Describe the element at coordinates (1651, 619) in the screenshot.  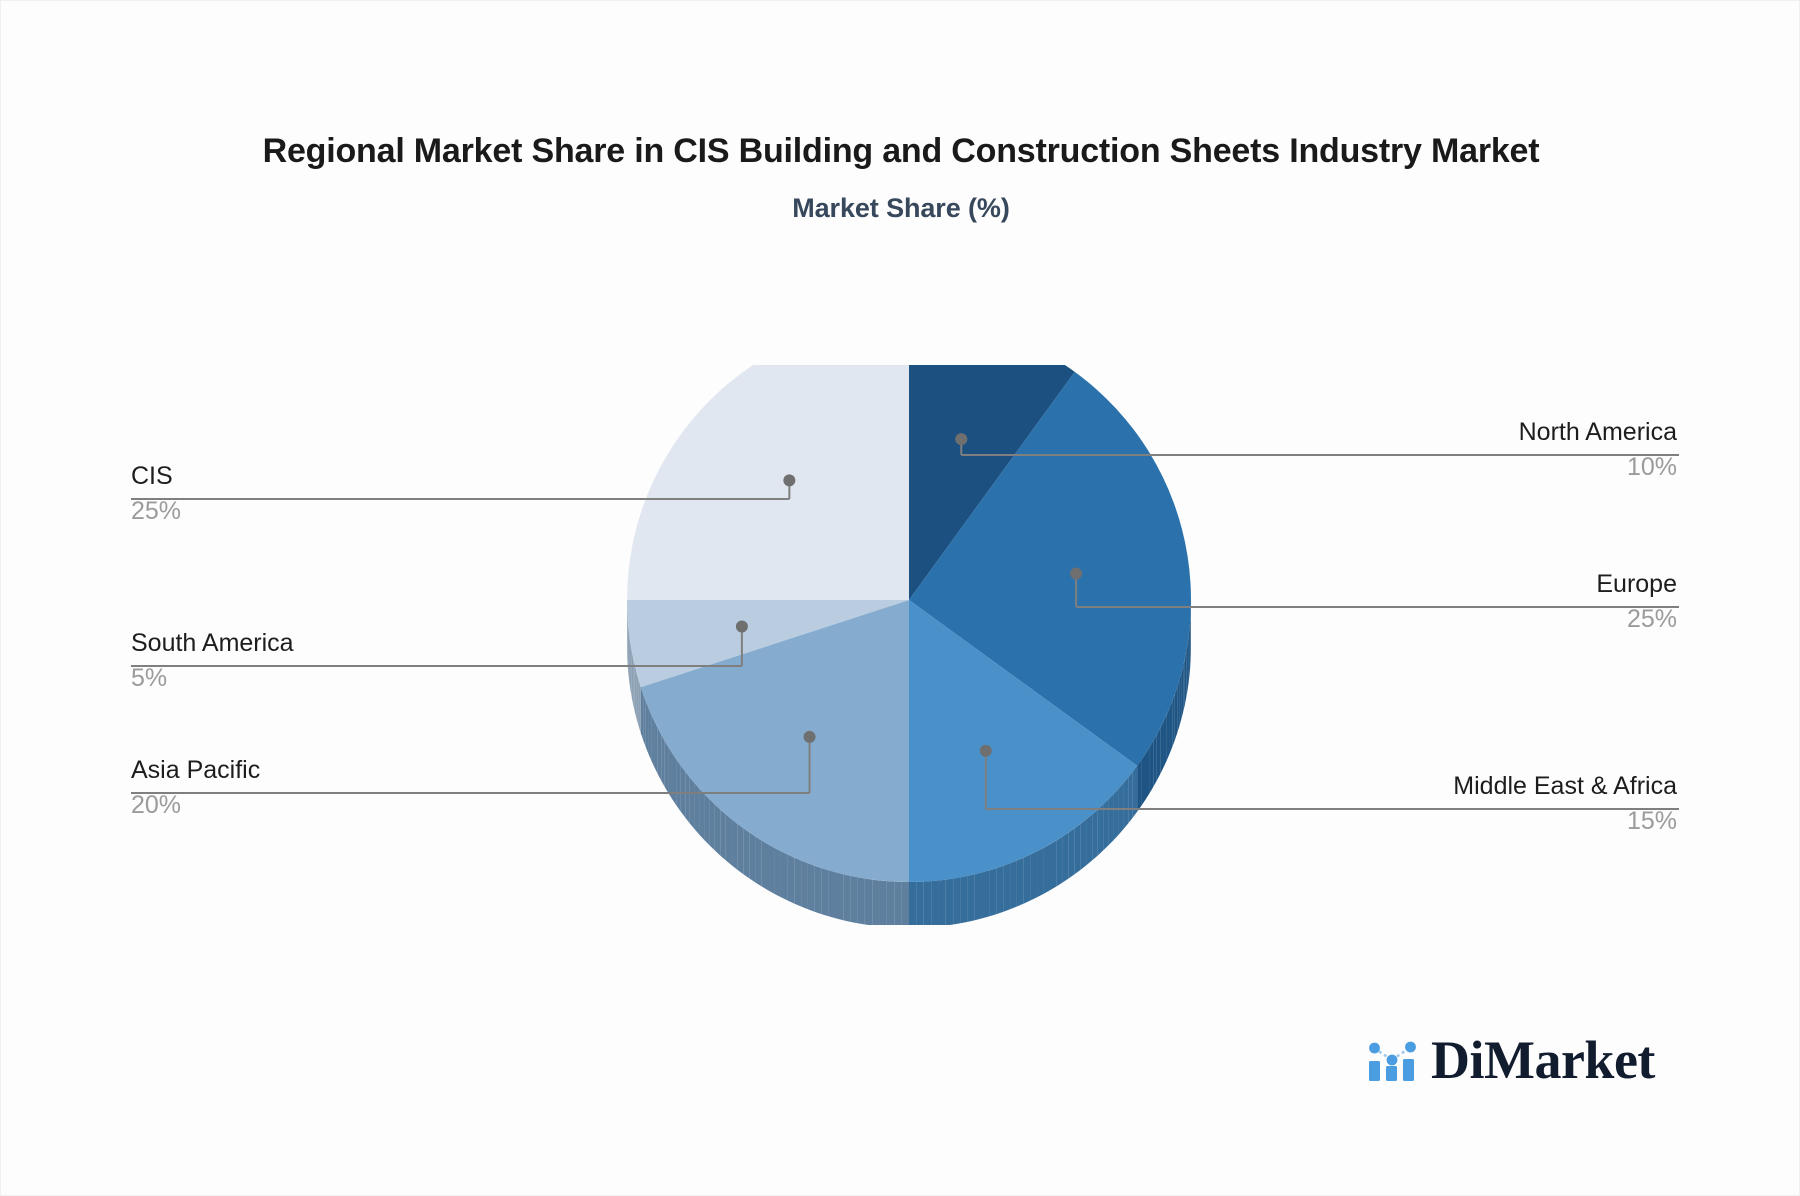
I see `pie-callout-percent: 25%` at that location.